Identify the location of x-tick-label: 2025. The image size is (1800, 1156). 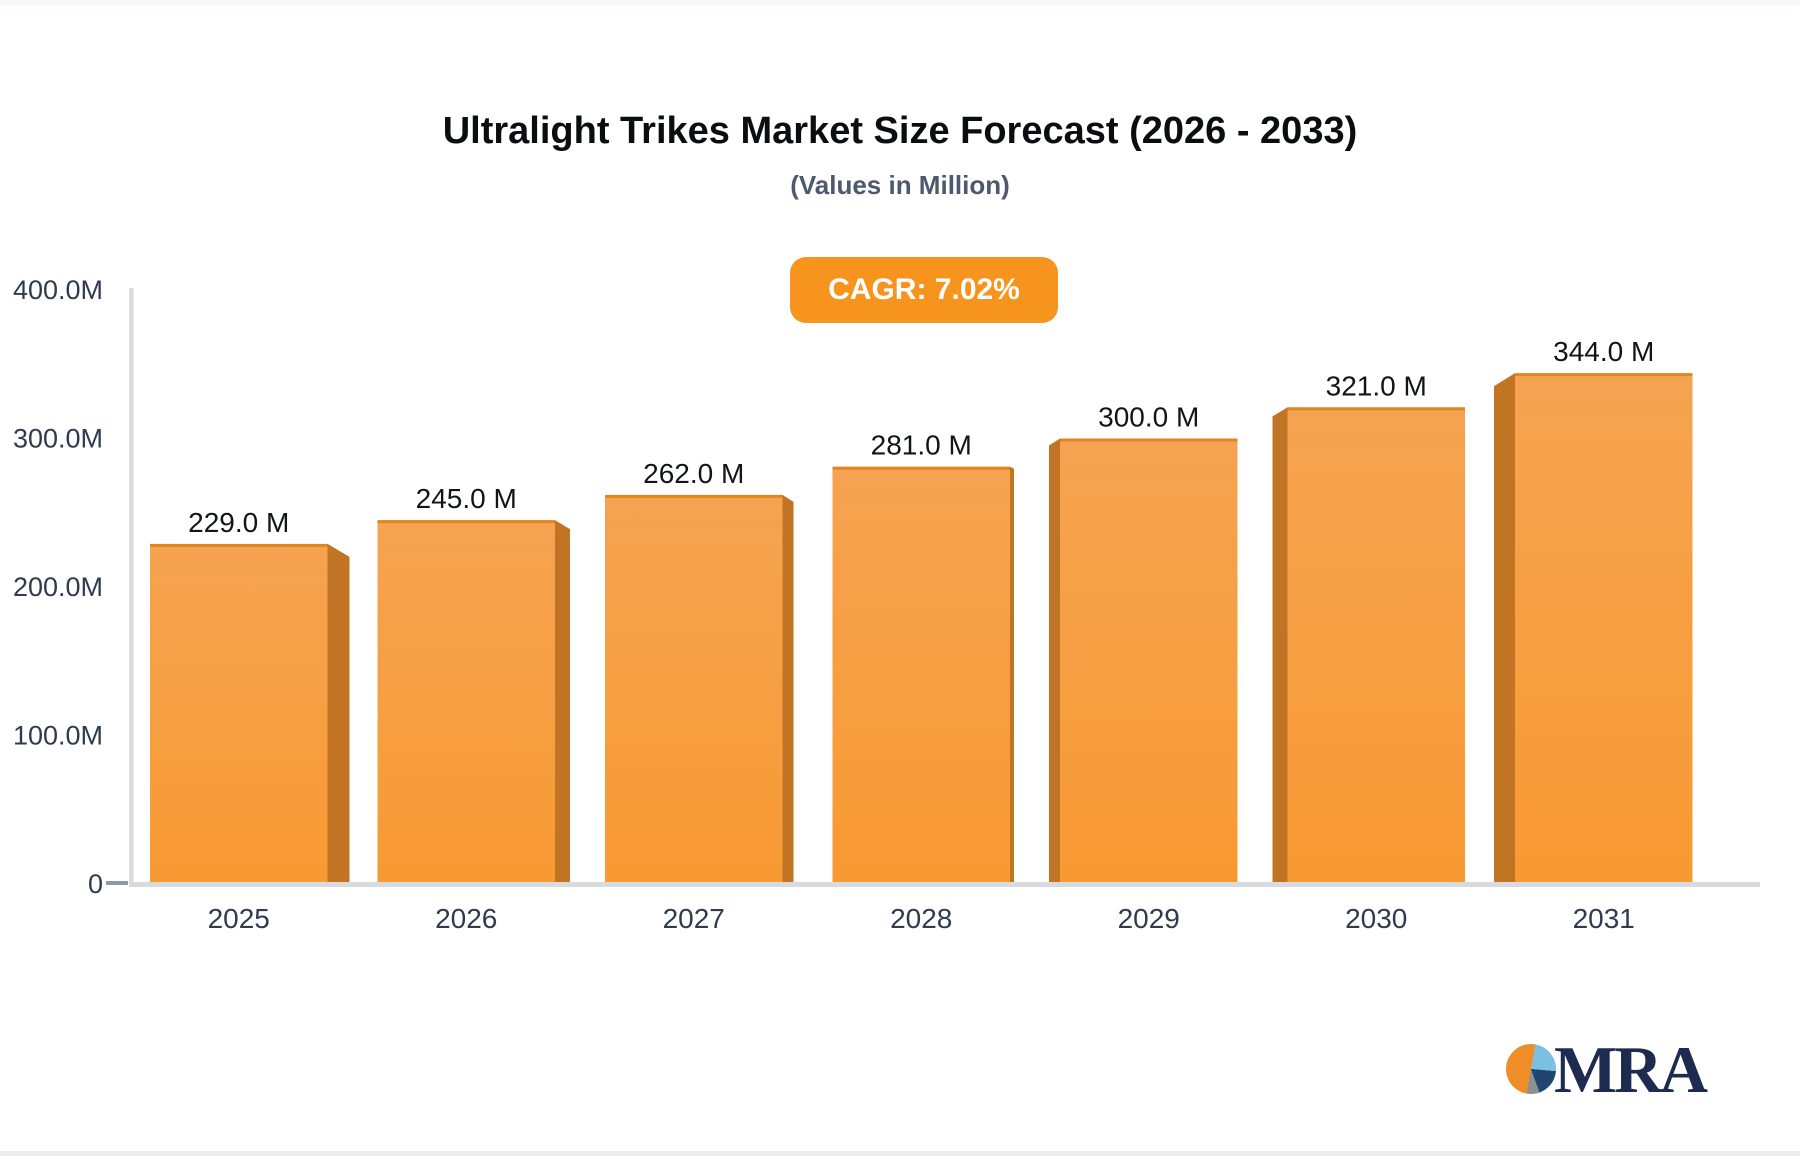
(239, 918).